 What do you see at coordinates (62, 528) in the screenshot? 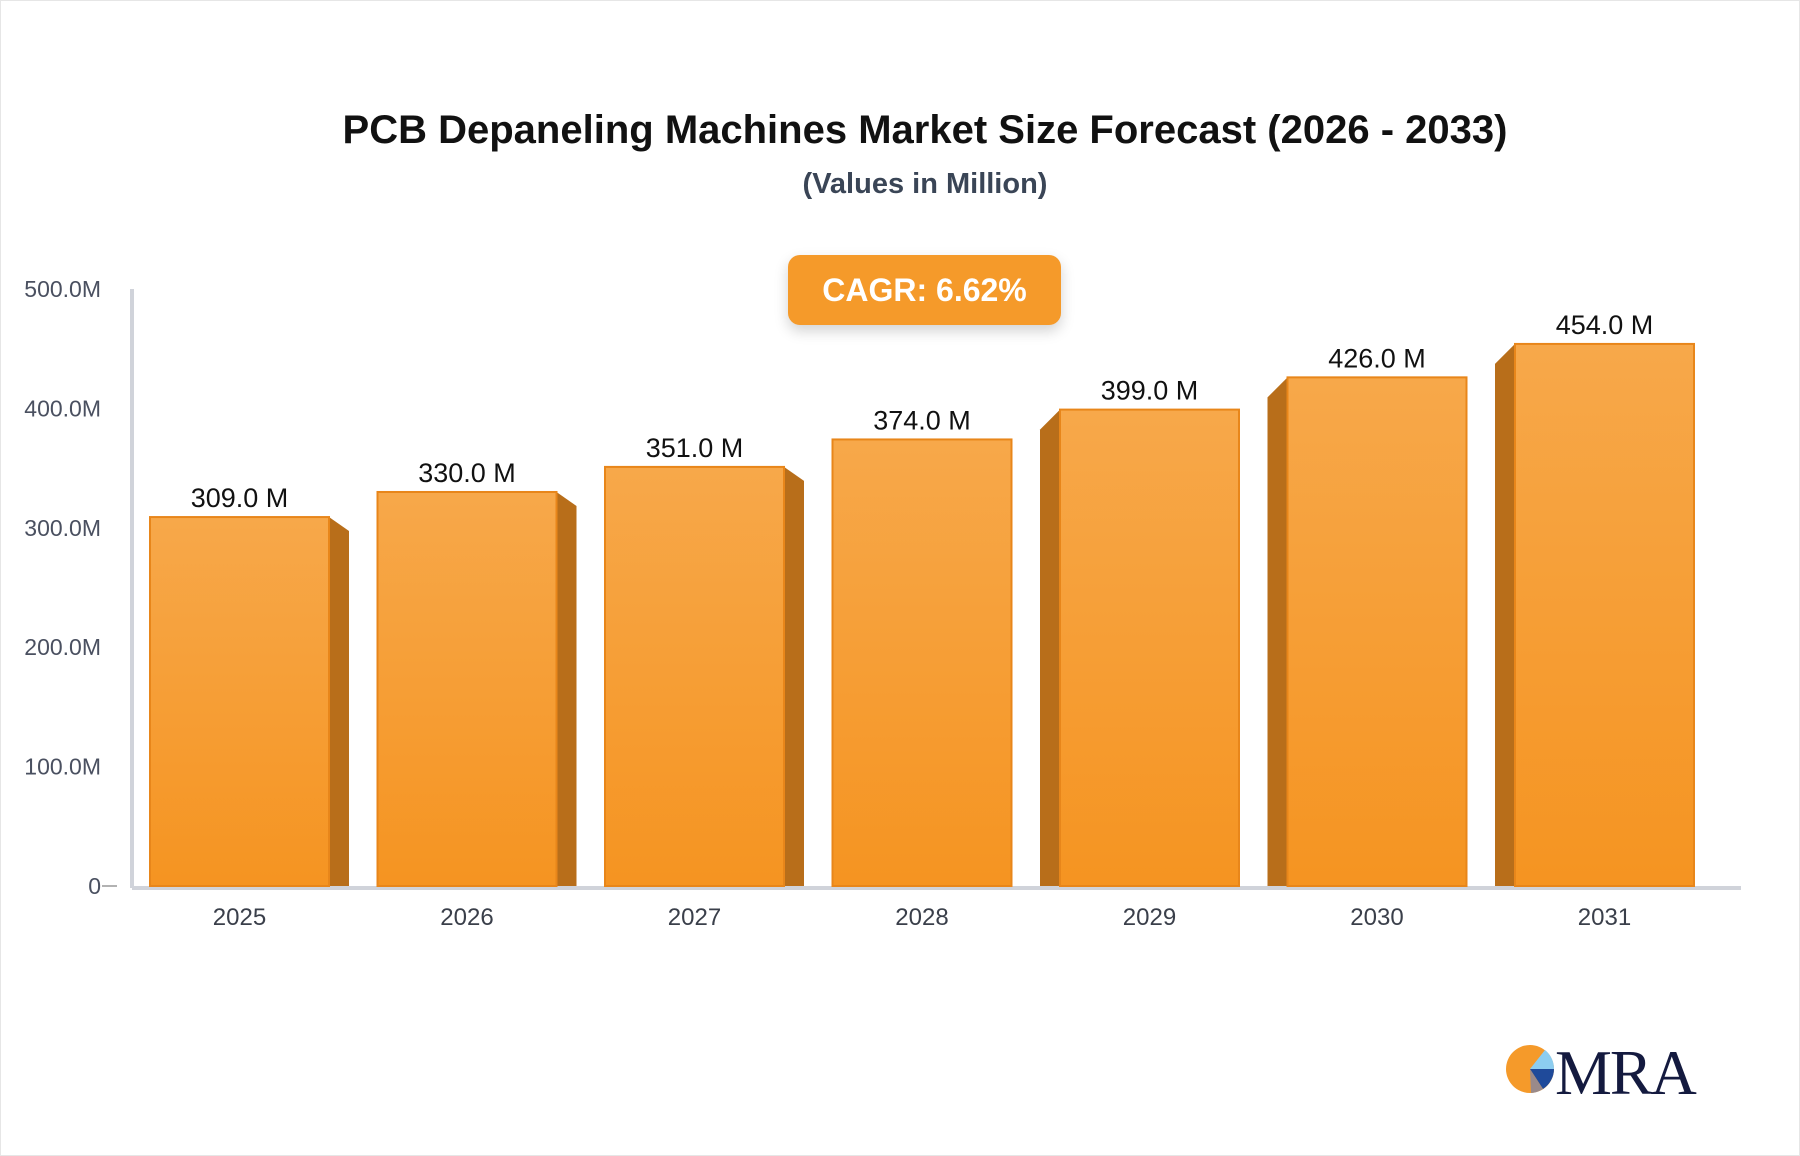
I see `y-tick-label: 300.0M` at bounding box center [62, 528].